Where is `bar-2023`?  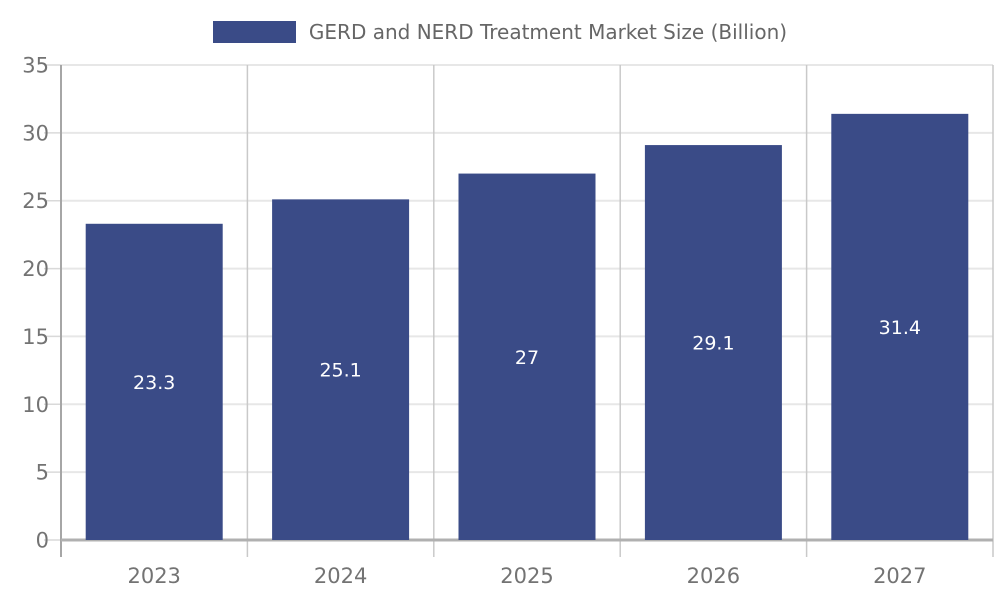 bar-2023 is located at coordinates (154, 382).